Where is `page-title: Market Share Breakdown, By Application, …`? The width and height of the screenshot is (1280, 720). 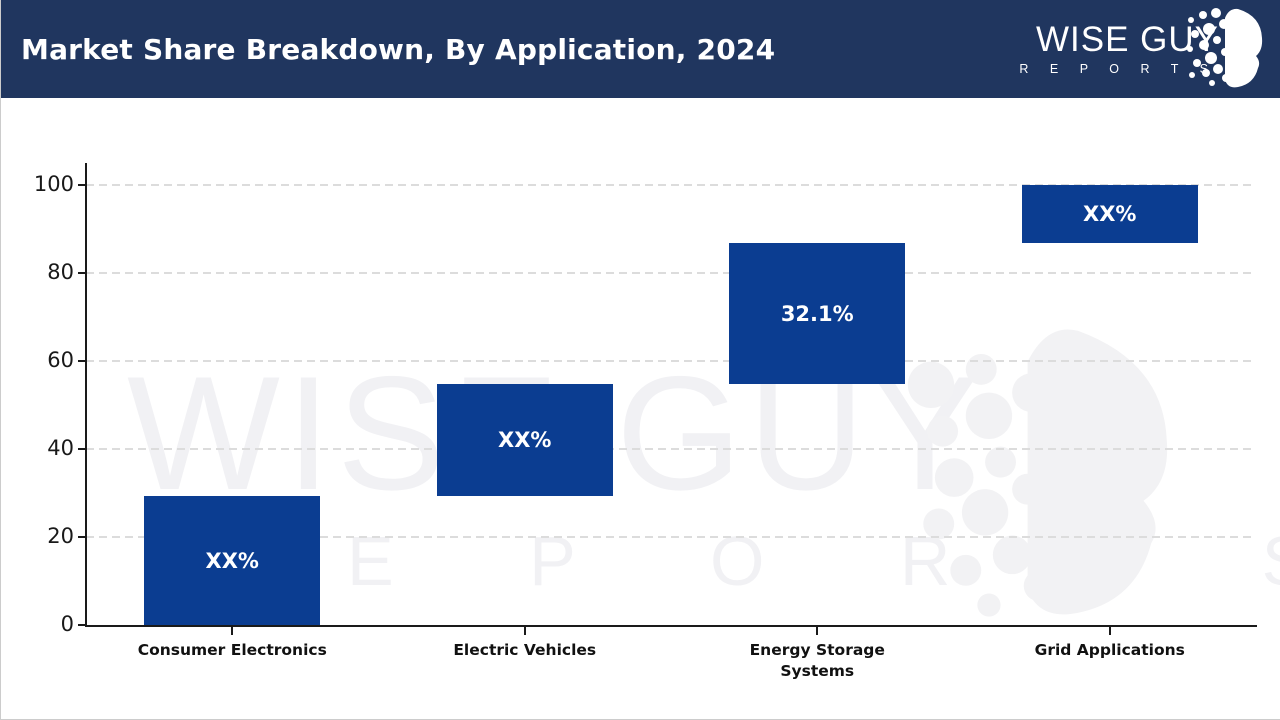 page-title: Market Share Breakdown, By Application, … is located at coordinates (398, 49).